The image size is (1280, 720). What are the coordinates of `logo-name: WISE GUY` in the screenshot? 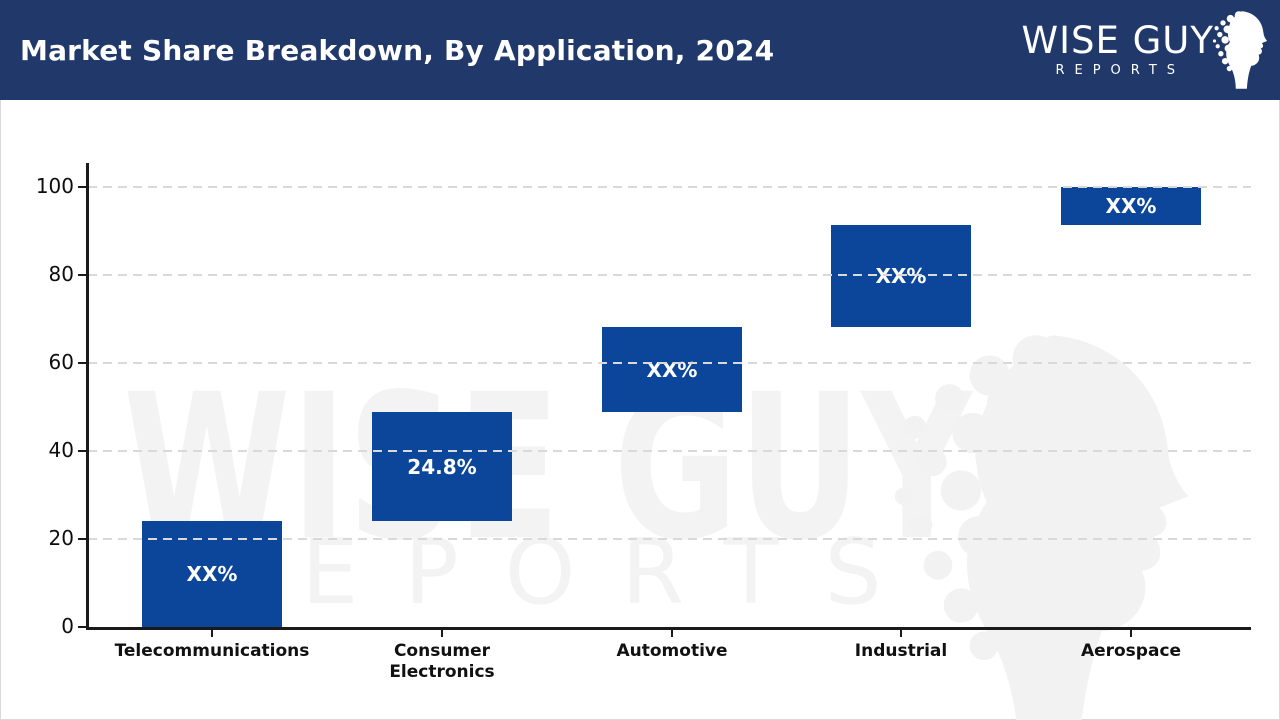 It's located at (1117, 40).